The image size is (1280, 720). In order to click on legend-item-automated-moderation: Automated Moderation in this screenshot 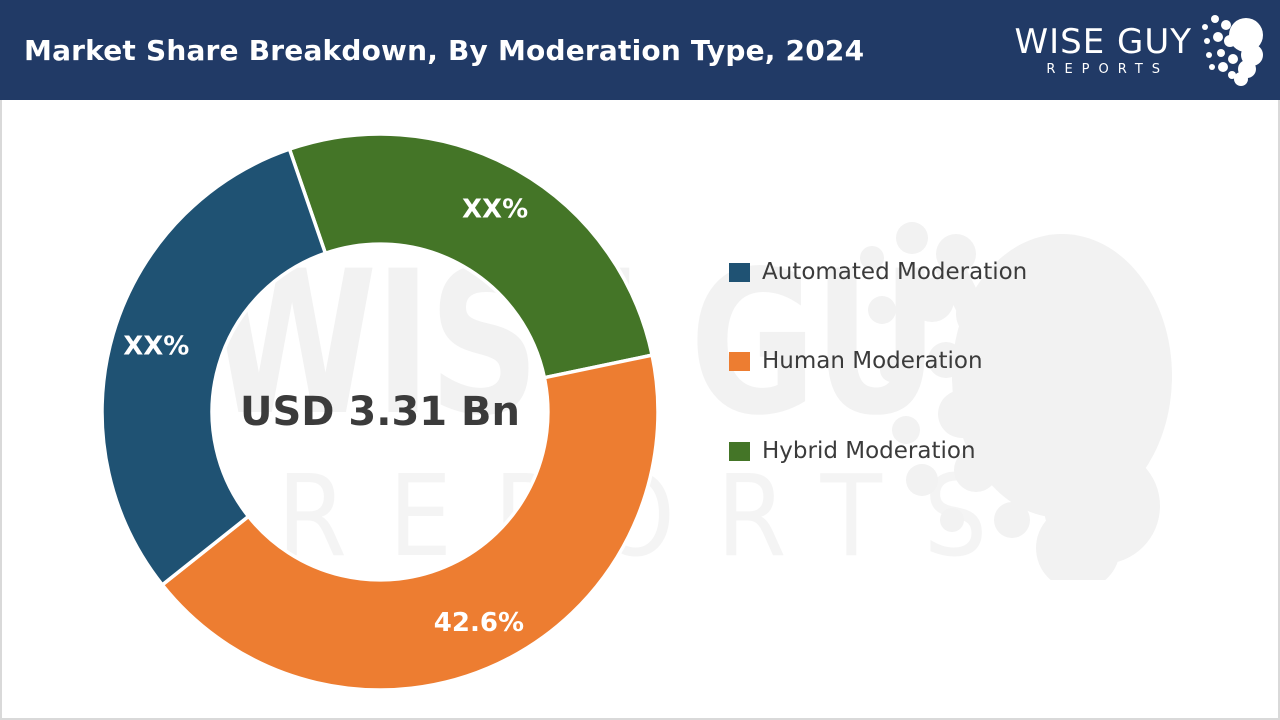, I will do `click(878, 272)`.